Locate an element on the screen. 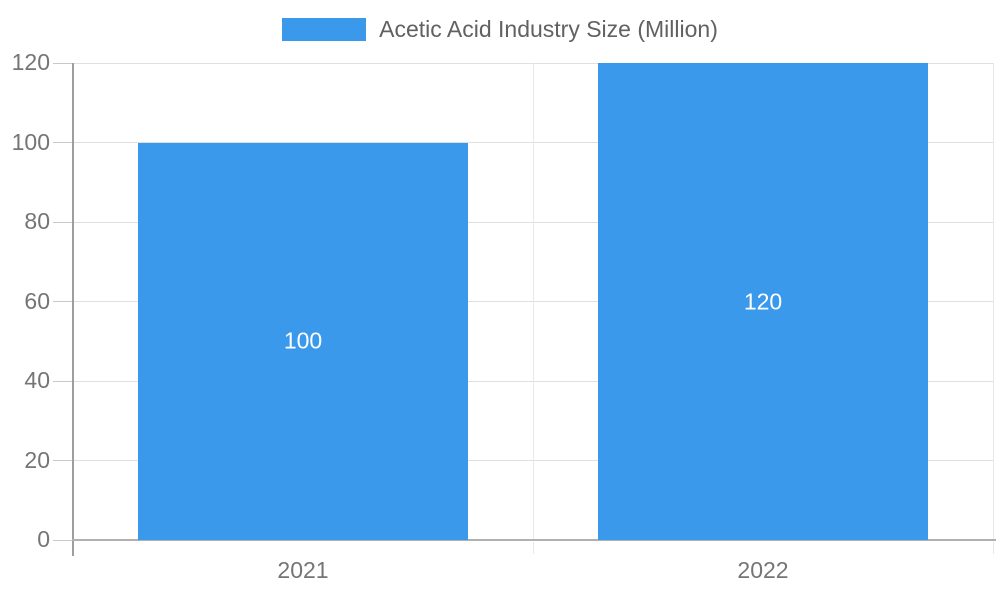  y-tick-label: 100 is located at coordinates (30, 141).